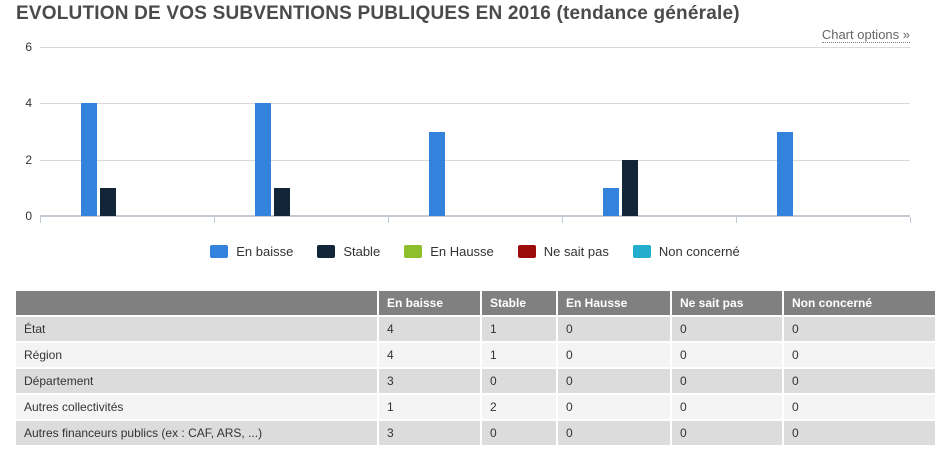 The image size is (939, 470). What do you see at coordinates (526, 251) in the screenshot?
I see `legend-swatch-ne-sait-pas` at bounding box center [526, 251].